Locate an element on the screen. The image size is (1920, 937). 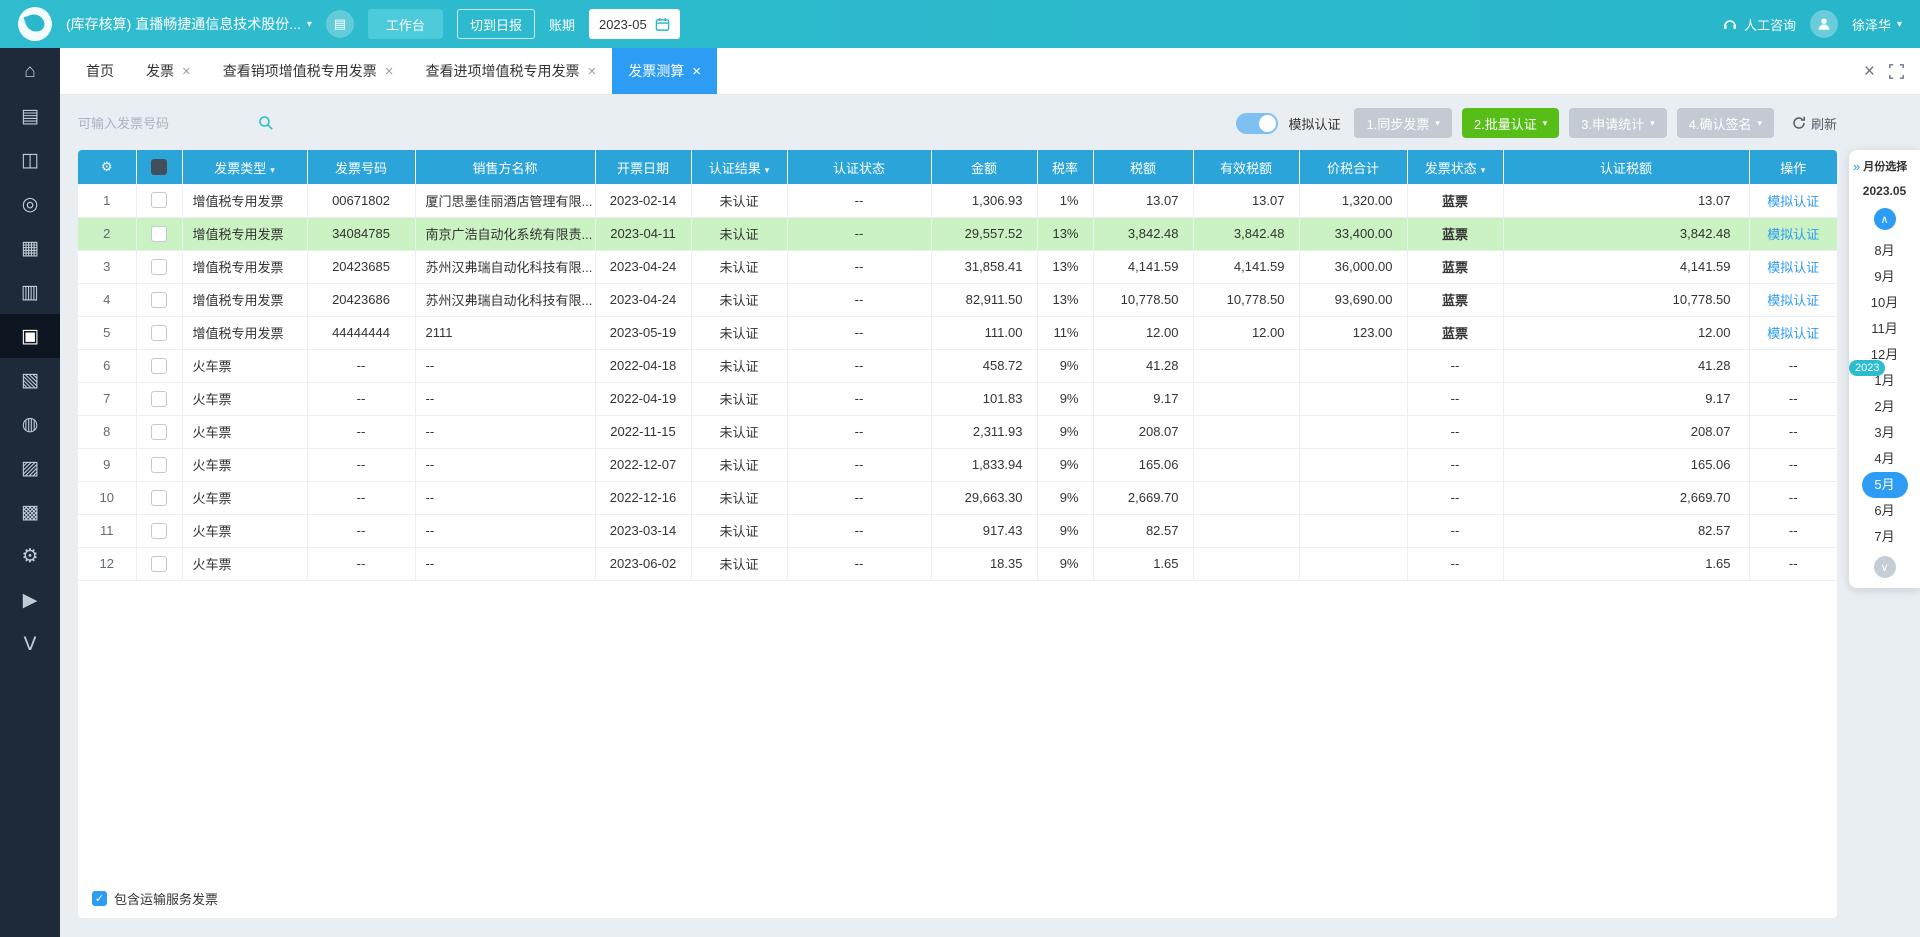
action-button: 3.申请统计 ▾ is located at coordinates (1618, 123).